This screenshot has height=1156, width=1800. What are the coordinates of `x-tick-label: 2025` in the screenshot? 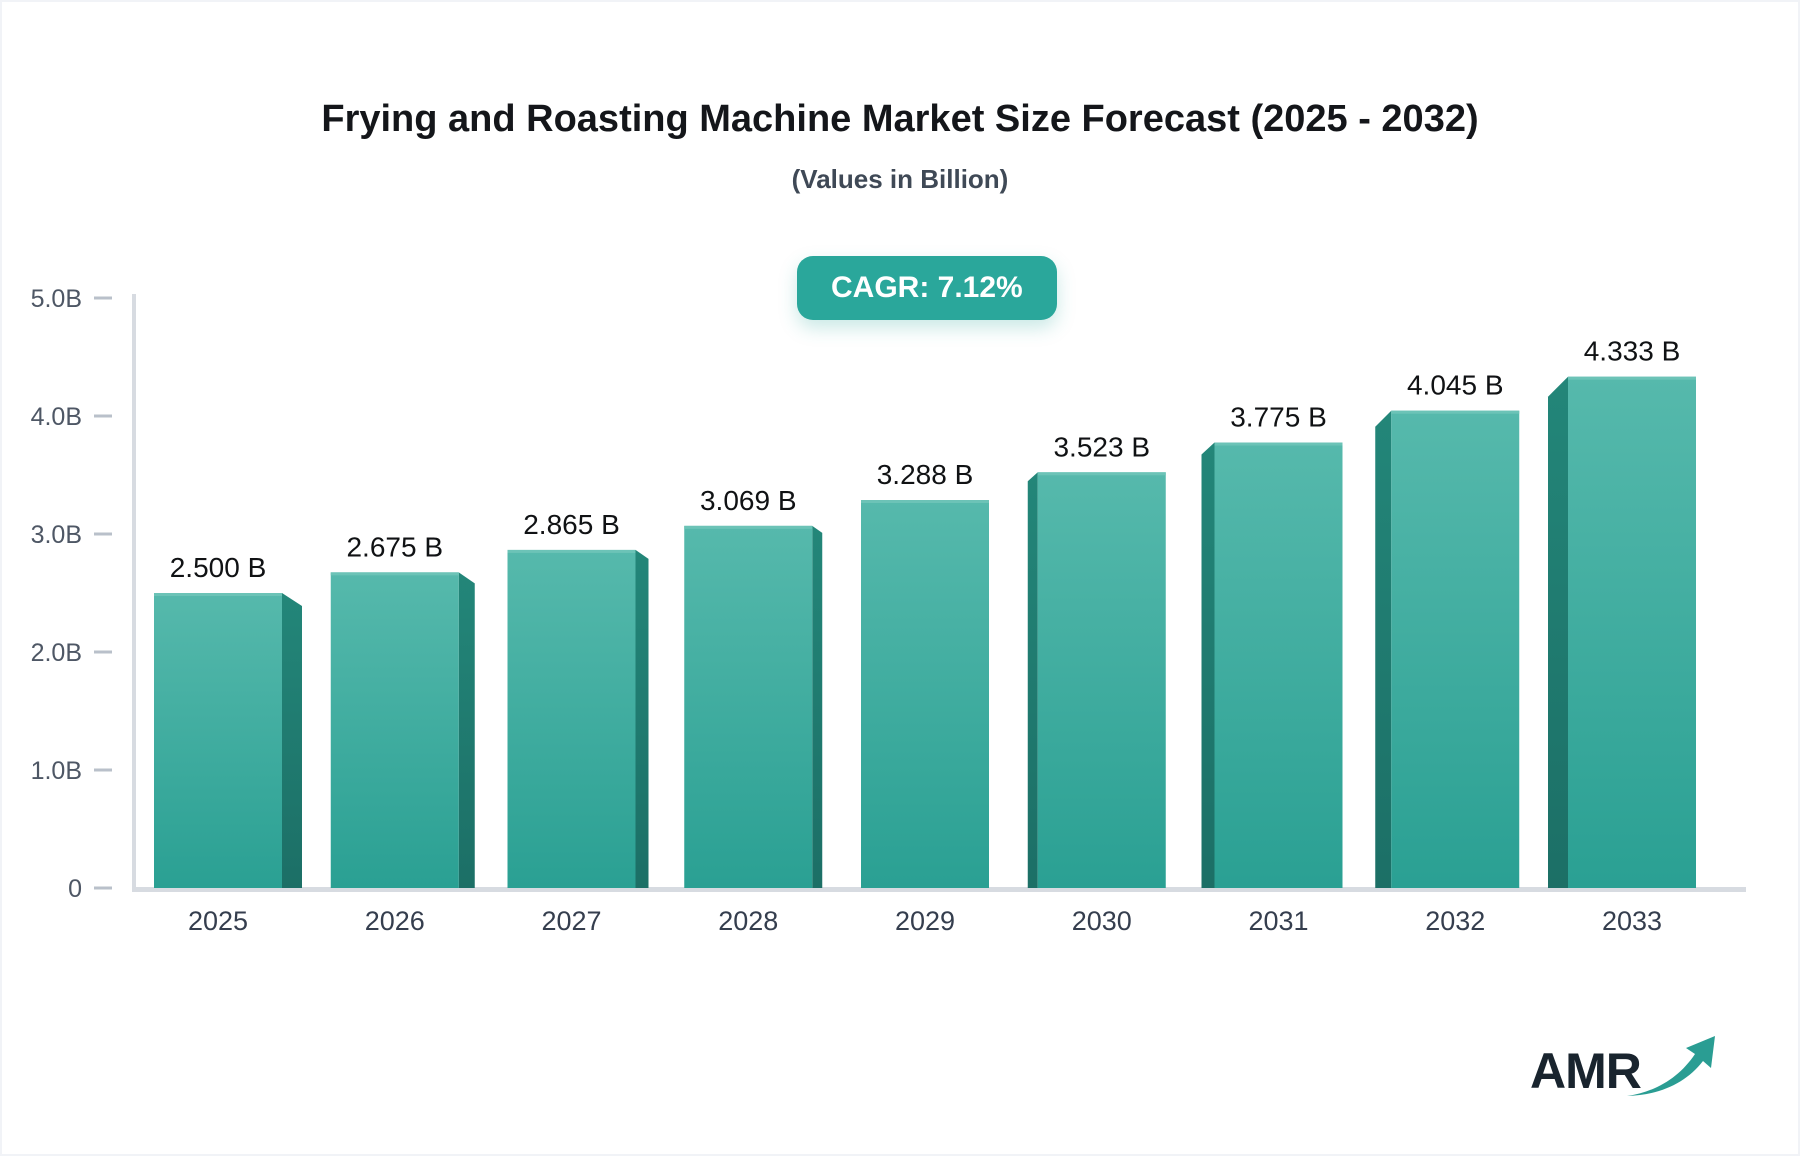 It's located at (218, 921).